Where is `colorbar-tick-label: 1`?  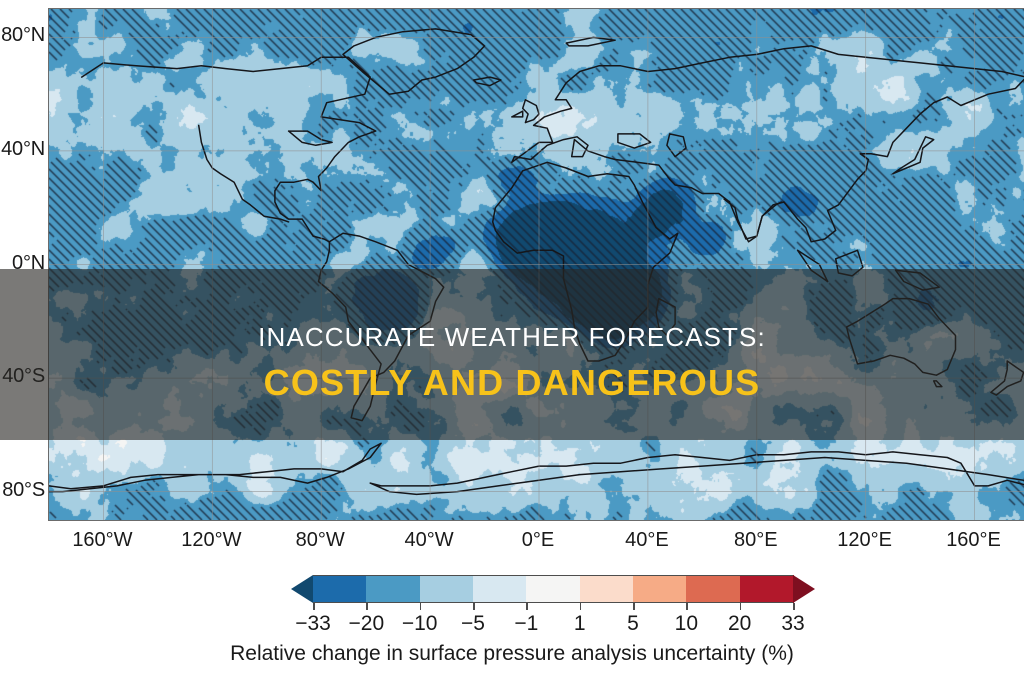
colorbar-tick-label: 1 is located at coordinates (579, 623).